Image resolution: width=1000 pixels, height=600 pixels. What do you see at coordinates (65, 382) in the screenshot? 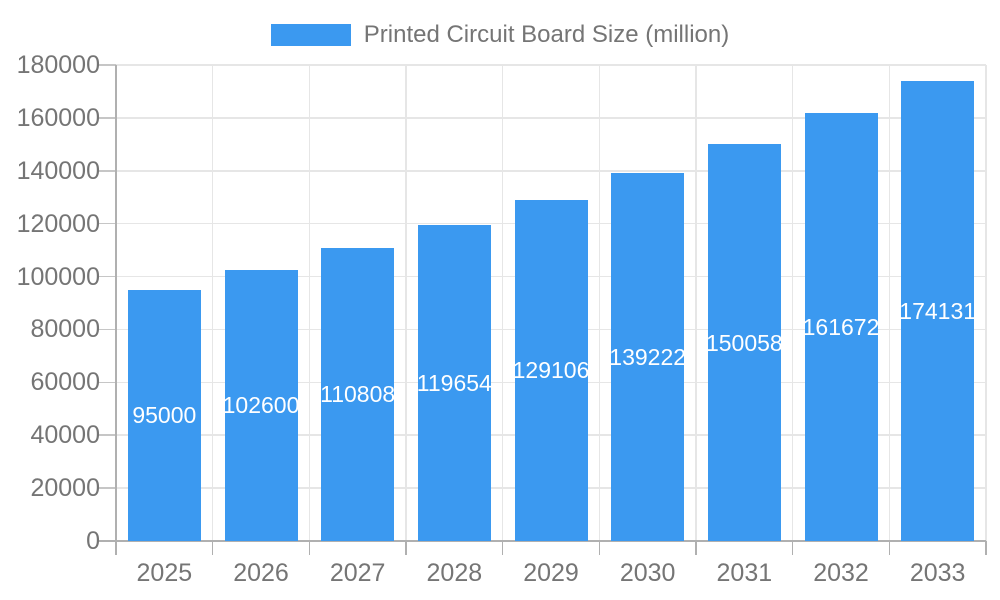
I see `y-axis-label: 60000` at bounding box center [65, 382].